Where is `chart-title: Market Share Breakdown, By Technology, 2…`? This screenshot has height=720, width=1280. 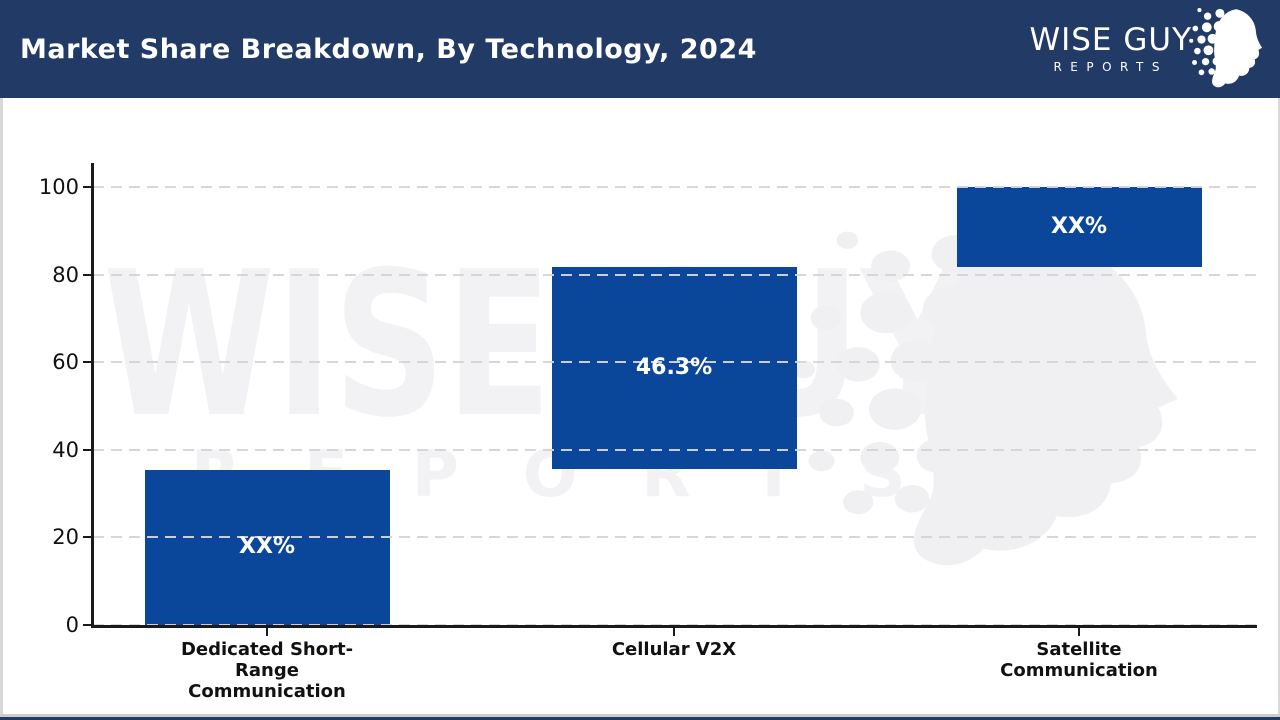 chart-title: Market Share Breakdown, By Technology, 2… is located at coordinates (388, 49).